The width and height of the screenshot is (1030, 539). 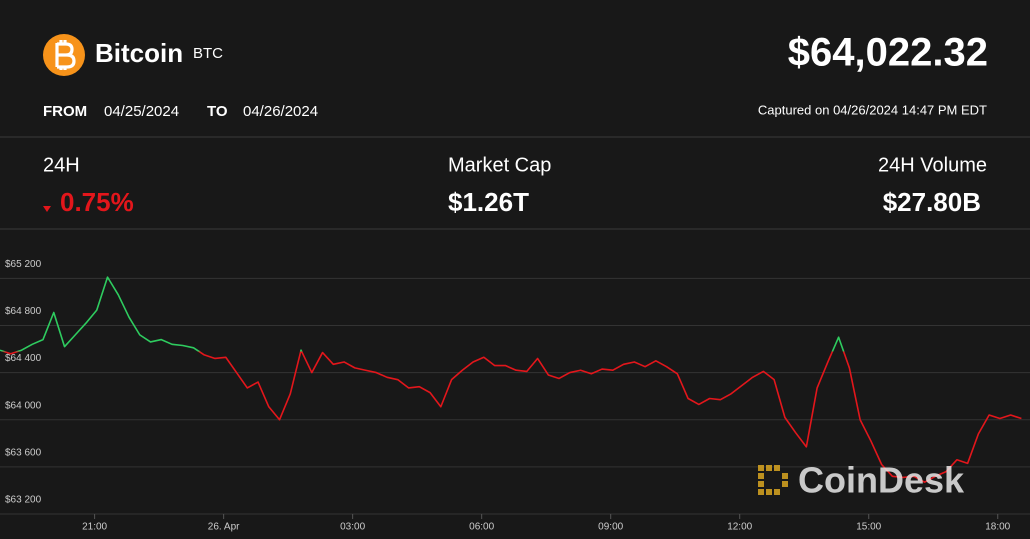 I want to click on x-tick-label: 18:00, so click(x=997, y=527).